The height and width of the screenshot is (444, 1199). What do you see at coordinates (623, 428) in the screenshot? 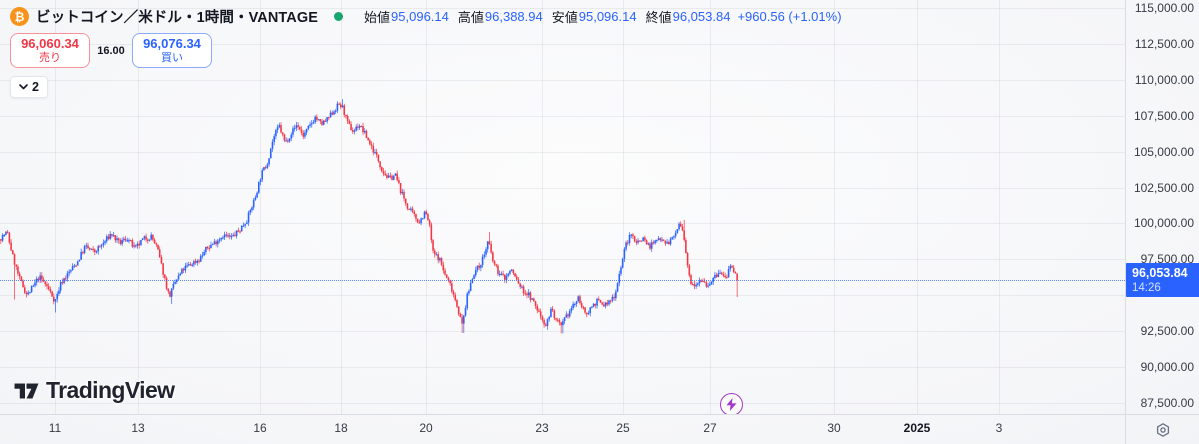
I see `time-tick-label: 25` at bounding box center [623, 428].